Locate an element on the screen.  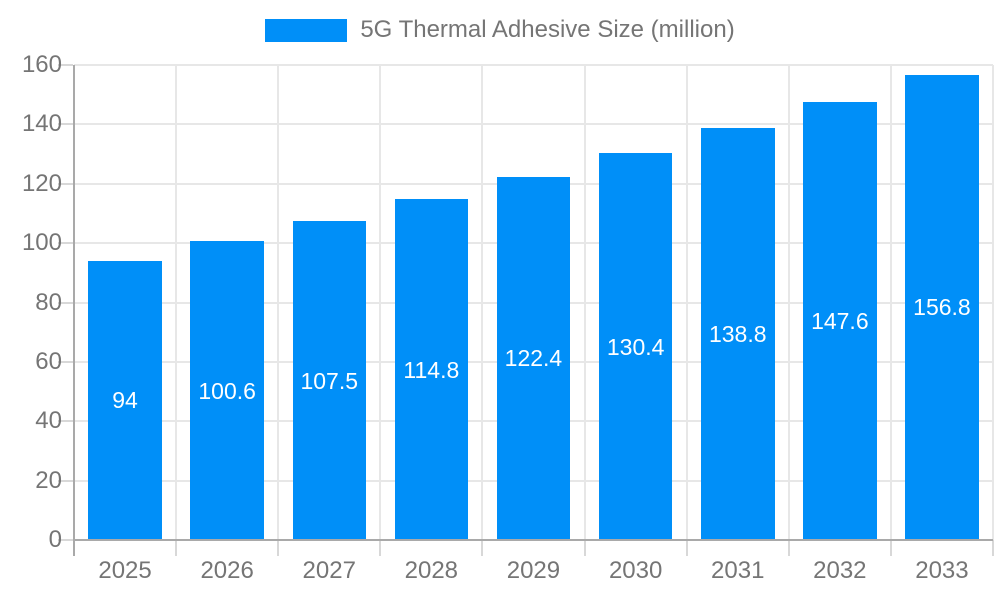
legend: 5G Thermal Adhesive Size (million) is located at coordinates (500, 30).